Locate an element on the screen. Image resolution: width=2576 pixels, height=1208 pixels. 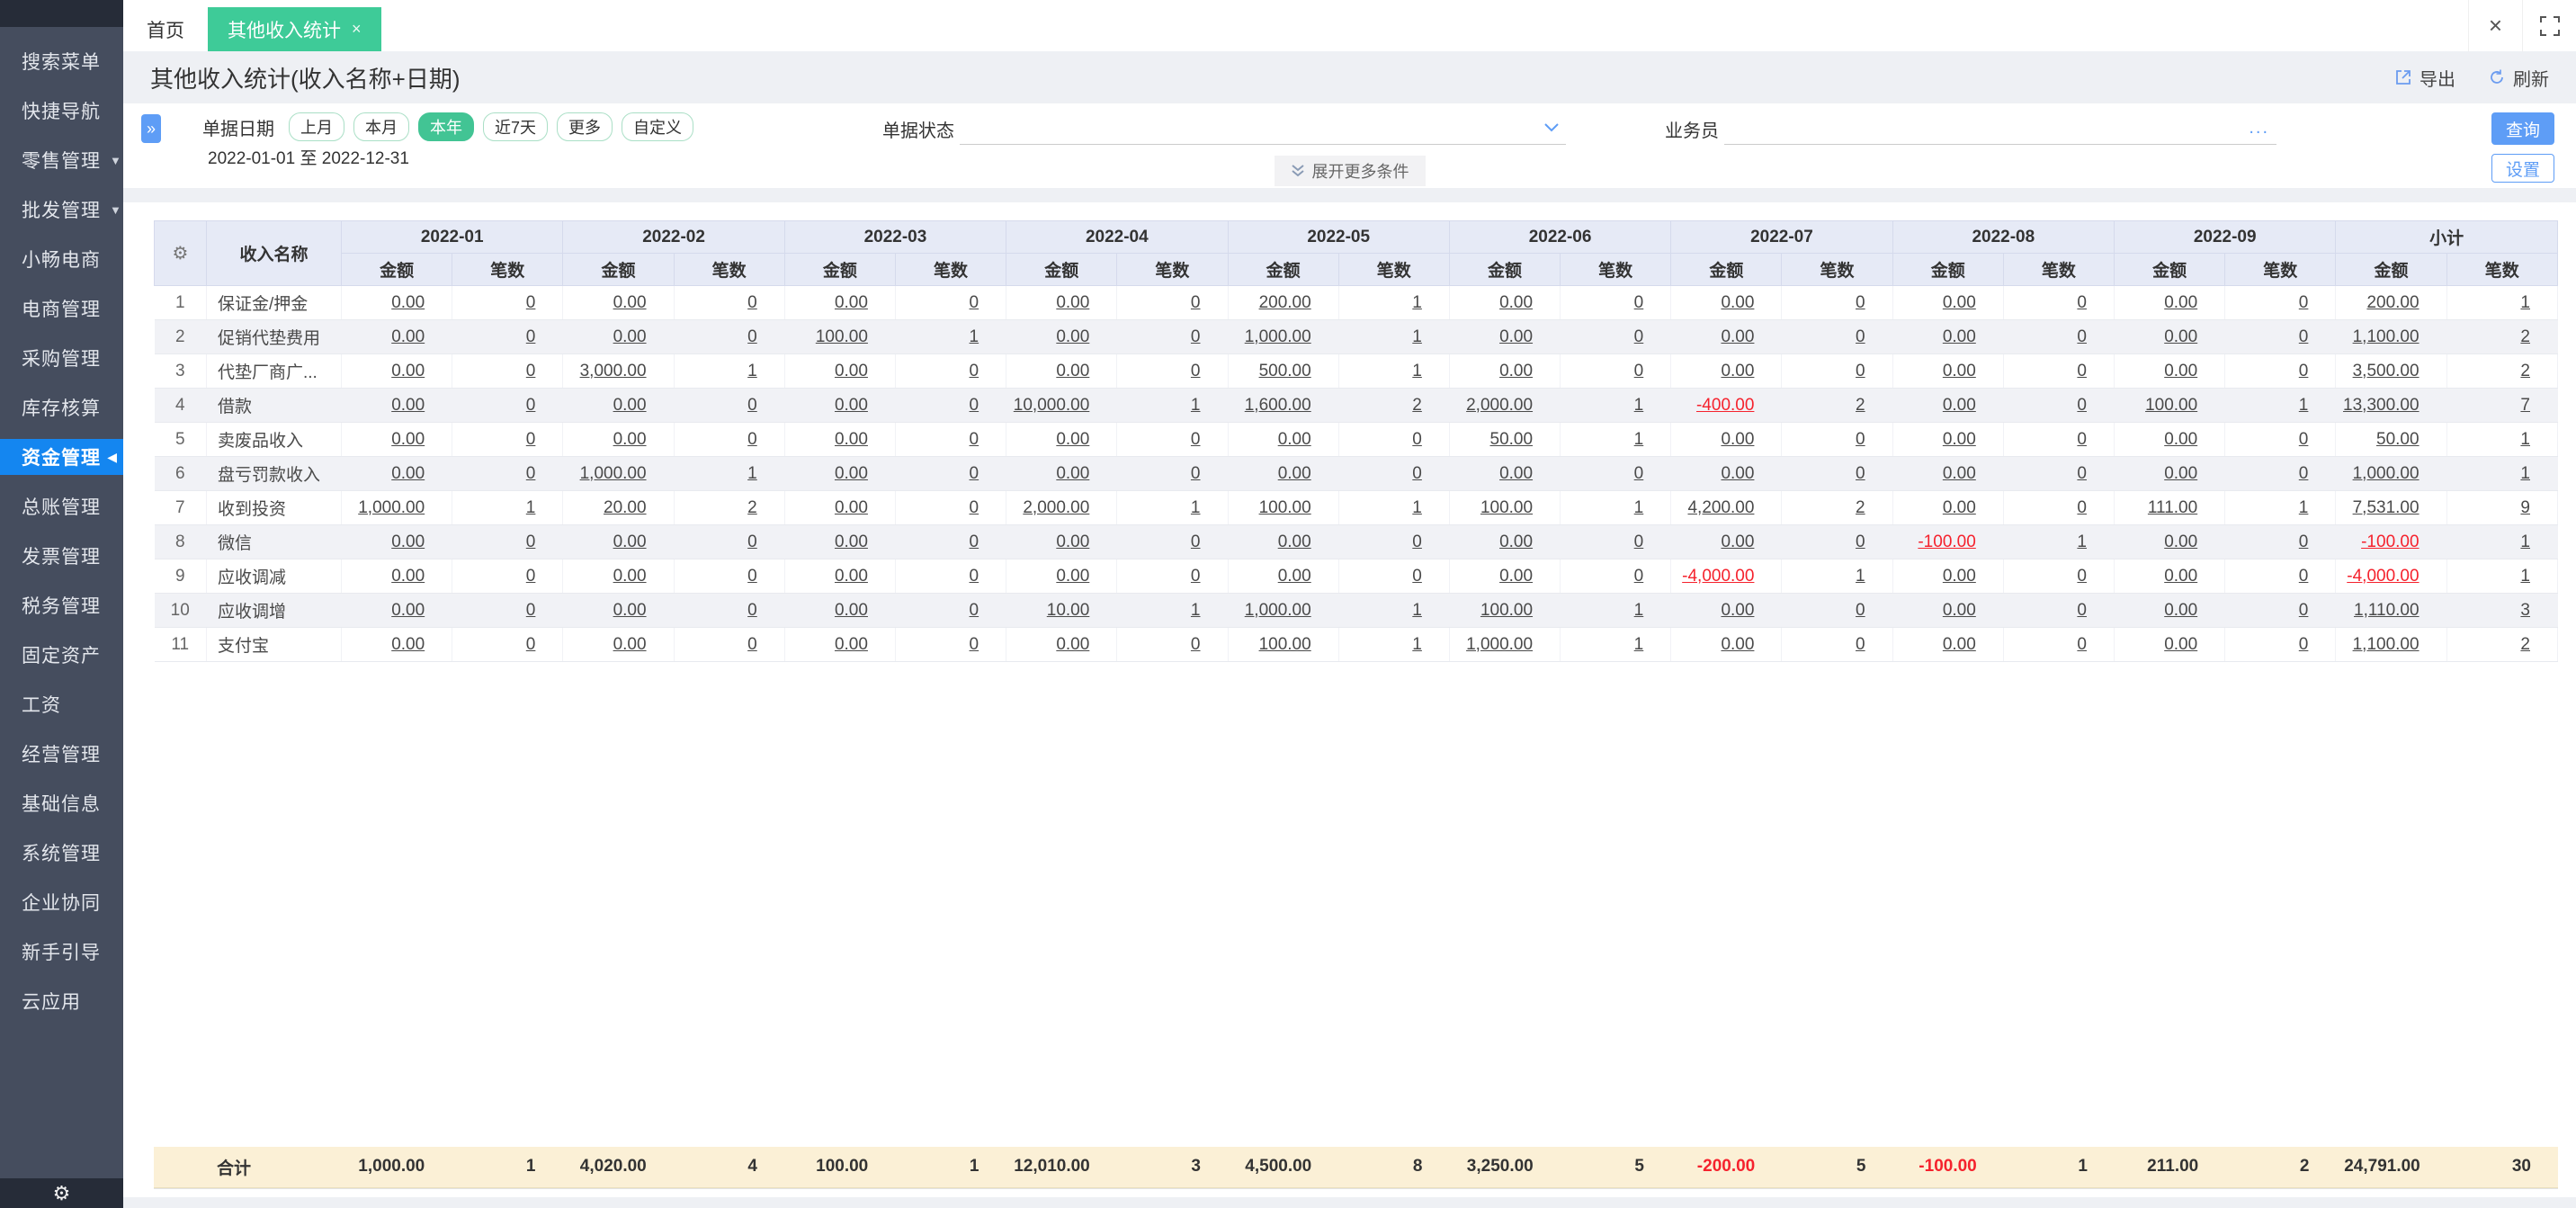
amount-link: 7,531.00 is located at coordinates (2385, 507).